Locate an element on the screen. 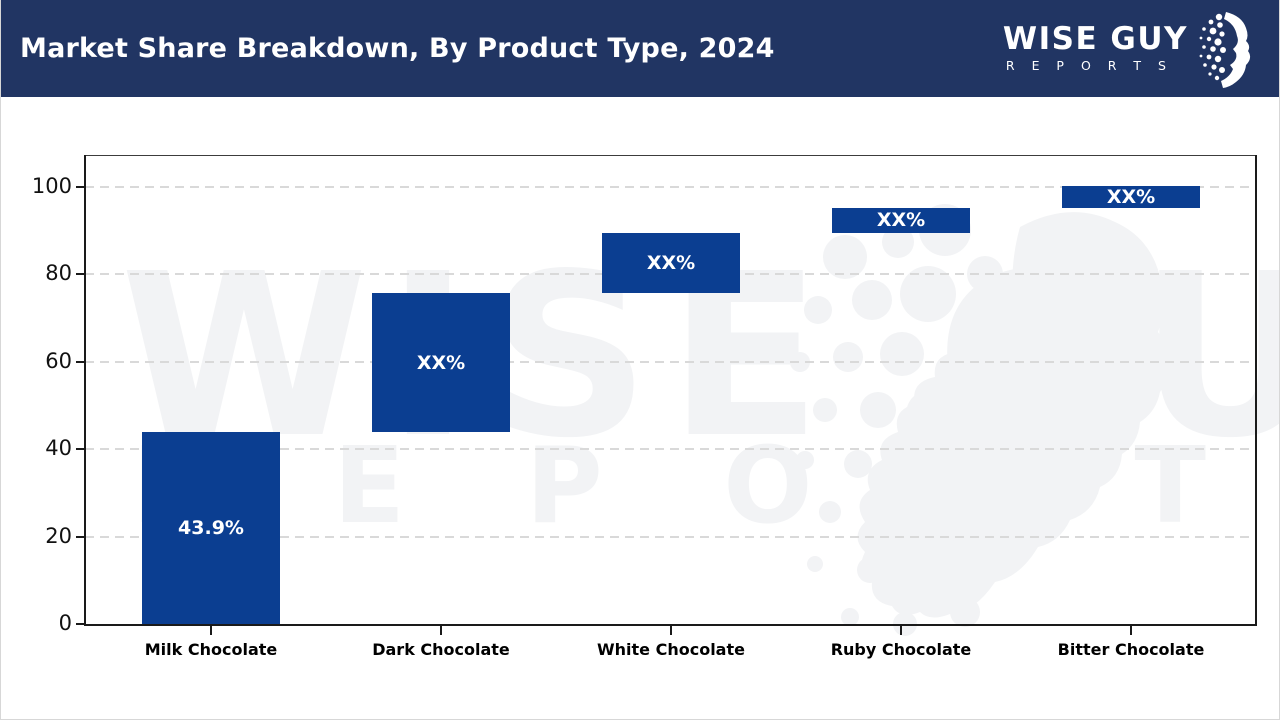 This screenshot has height=720, width=1280. bar-milk-chocolate: 43.9% is located at coordinates (211, 528).